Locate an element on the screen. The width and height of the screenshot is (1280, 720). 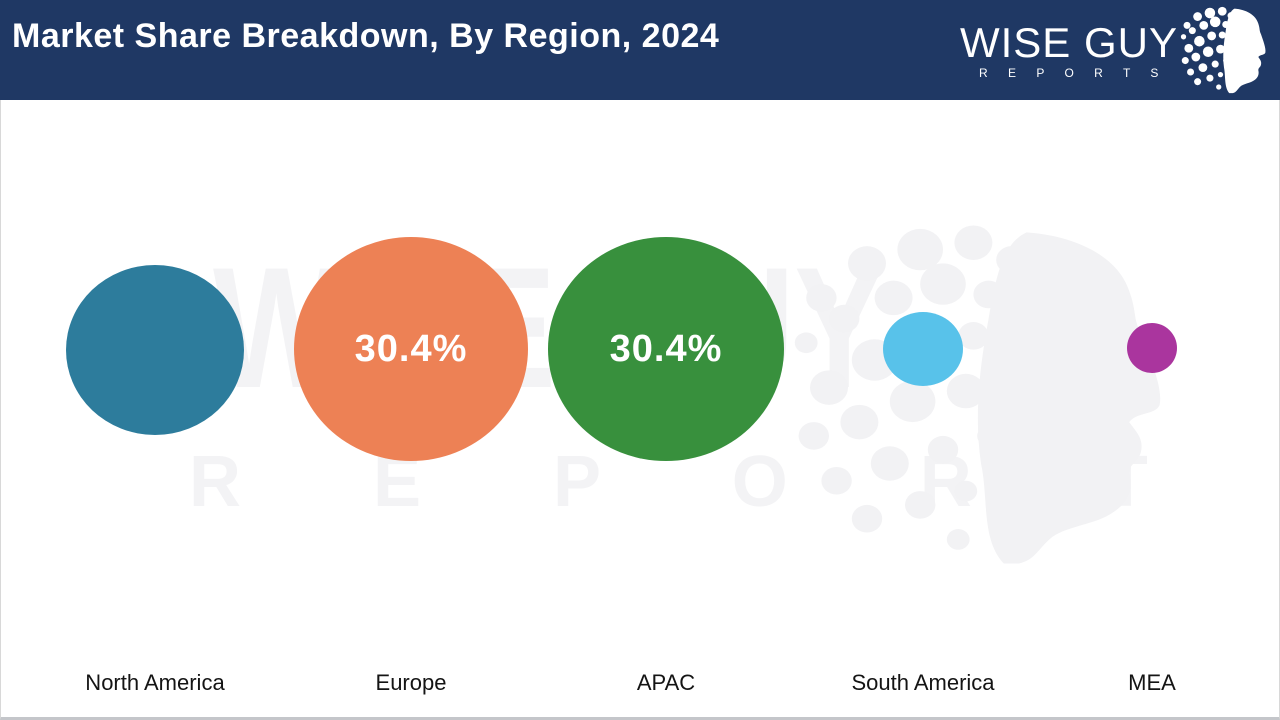
category-label-north-america: North America is located at coordinates (155, 682).